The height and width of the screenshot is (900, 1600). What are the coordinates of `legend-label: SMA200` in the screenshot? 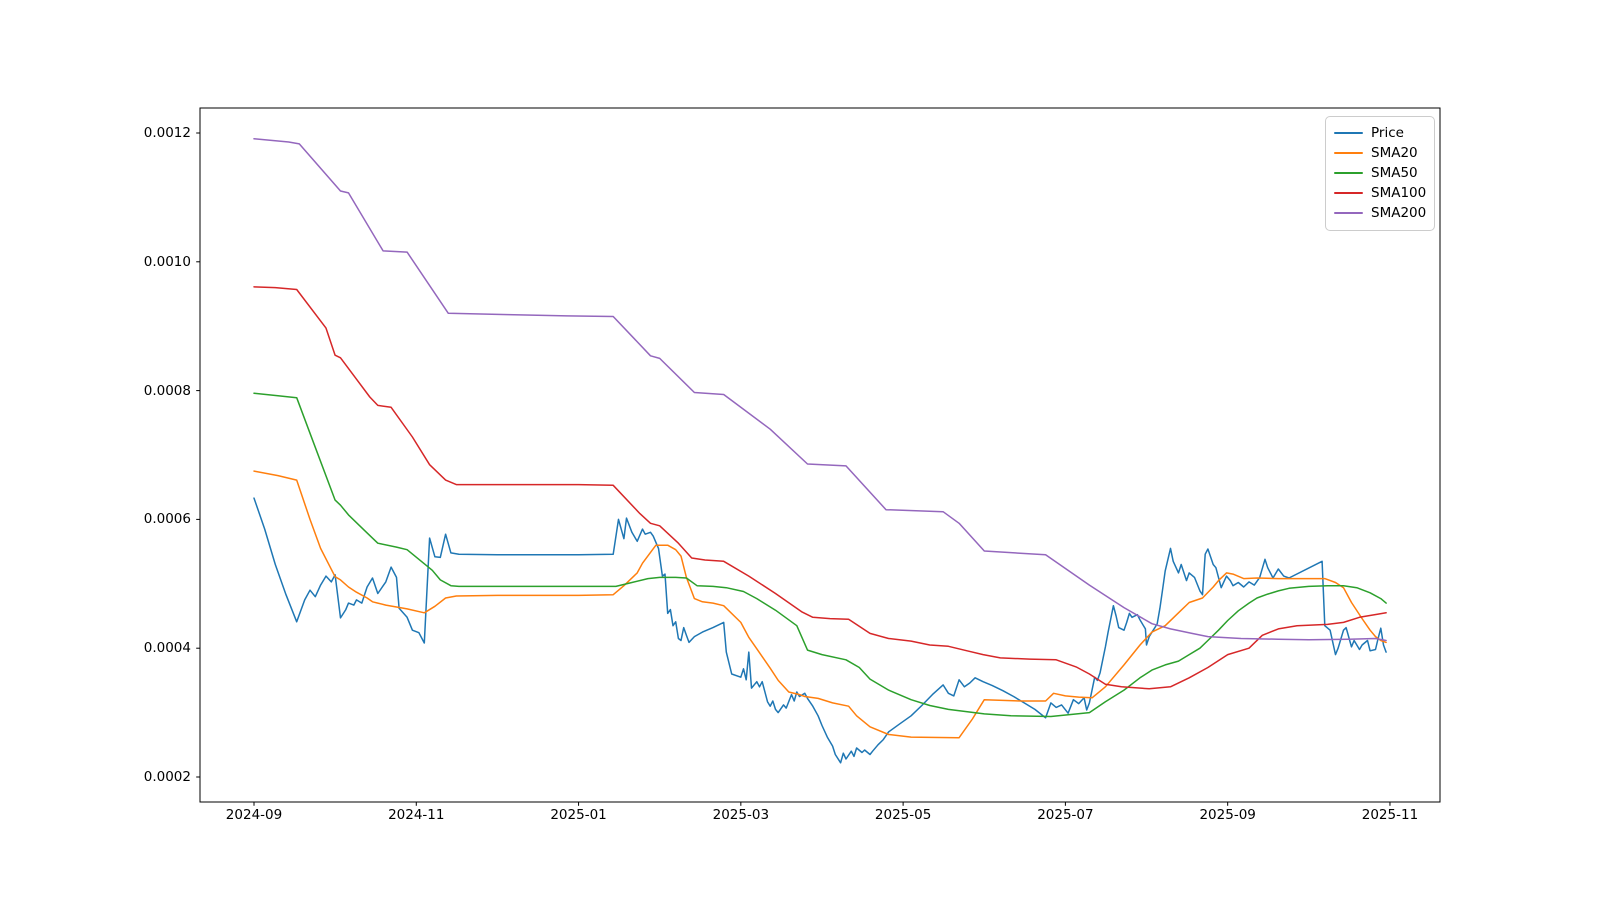 It's located at (1399, 213).